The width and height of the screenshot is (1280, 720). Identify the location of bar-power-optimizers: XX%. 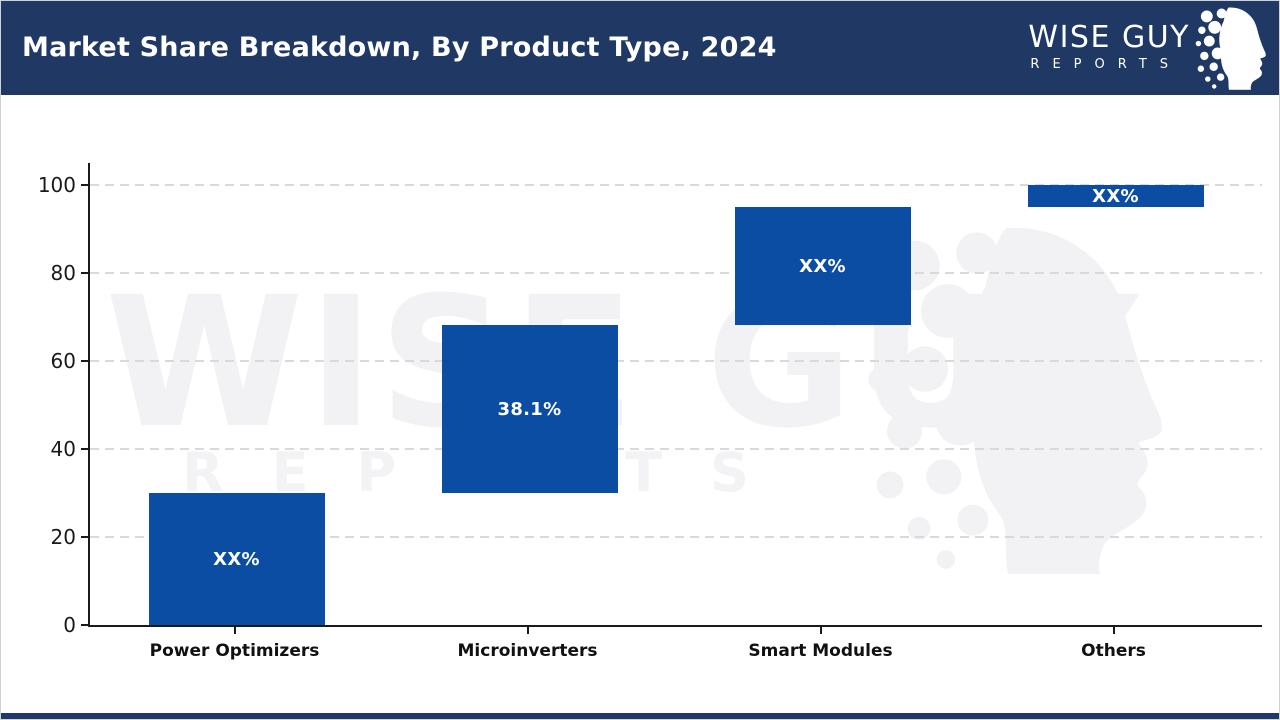
(236, 559).